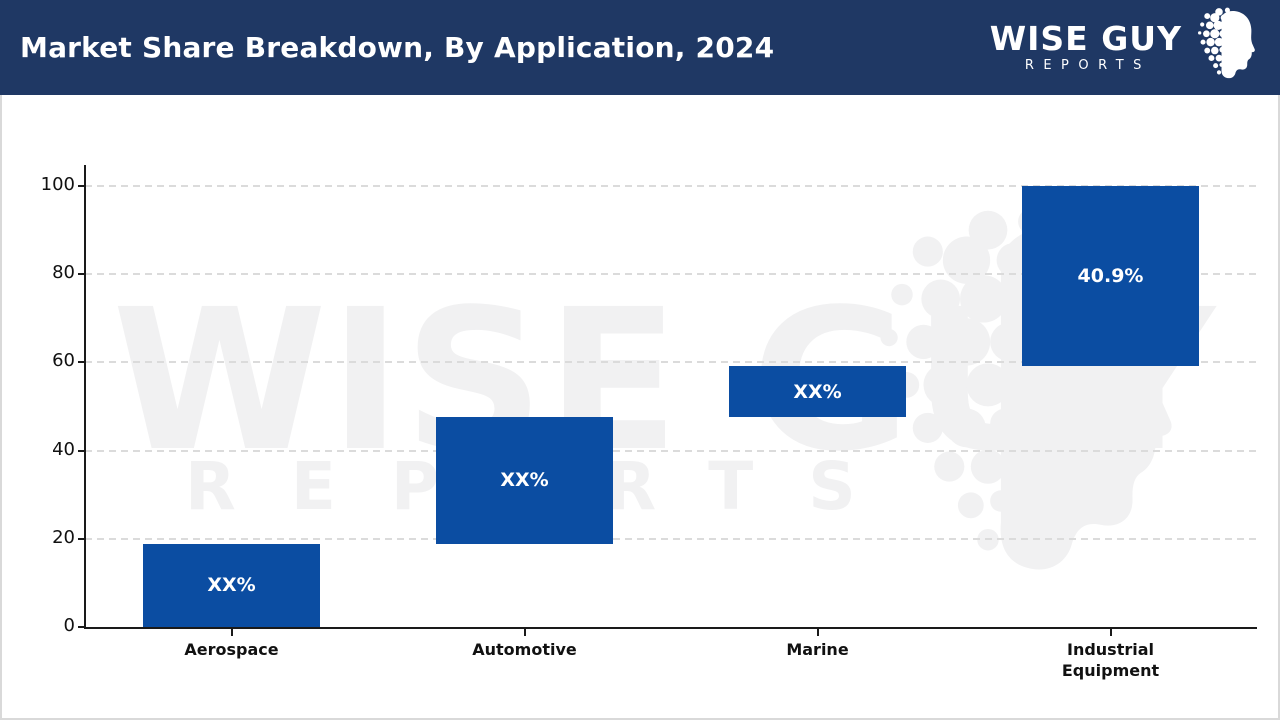  Describe the element at coordinates (1087, 65) in the screenshot. I see `brand-subtitle: REPORTS` at that location.